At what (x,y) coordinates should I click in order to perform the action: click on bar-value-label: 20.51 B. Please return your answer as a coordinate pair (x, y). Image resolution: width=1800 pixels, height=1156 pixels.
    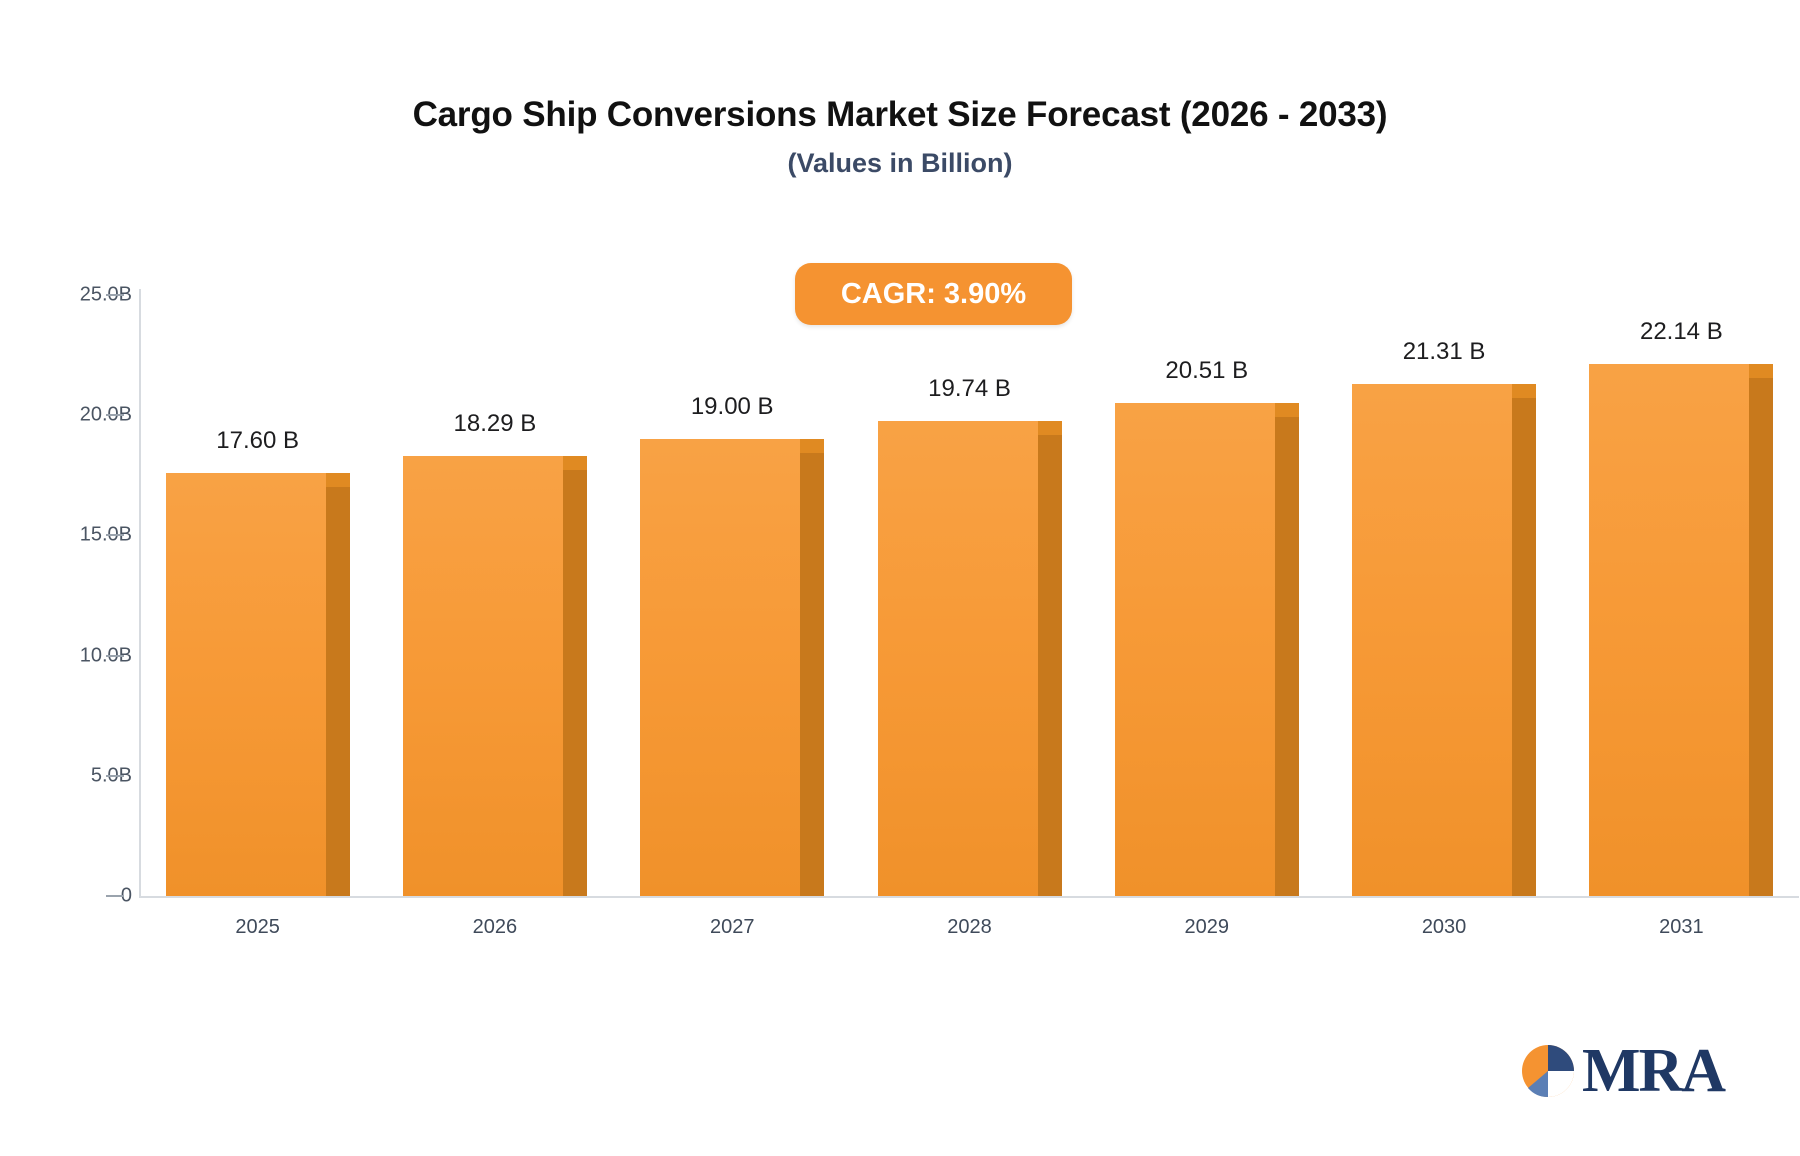
    Looking at the image, I should click on (1207, 370).